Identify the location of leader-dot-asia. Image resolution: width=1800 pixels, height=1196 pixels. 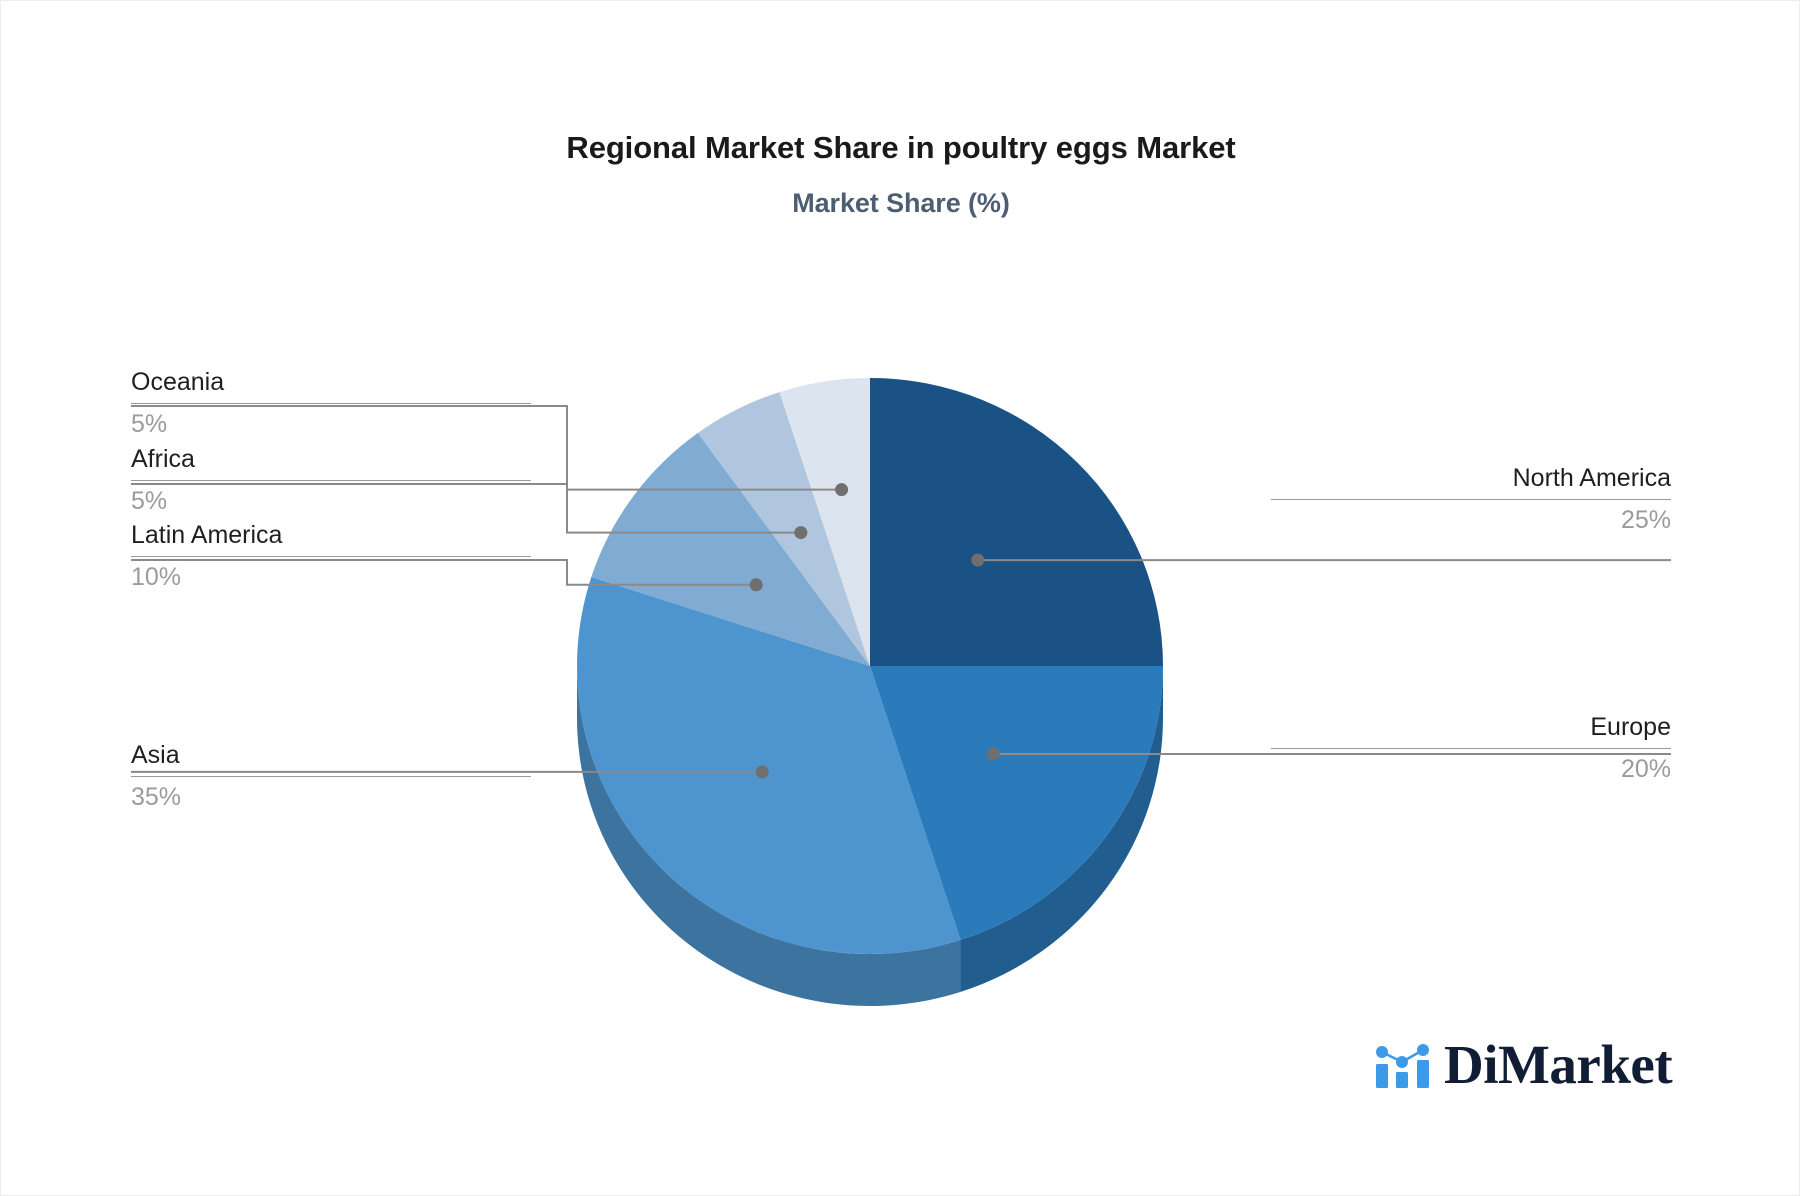
(762, 772).